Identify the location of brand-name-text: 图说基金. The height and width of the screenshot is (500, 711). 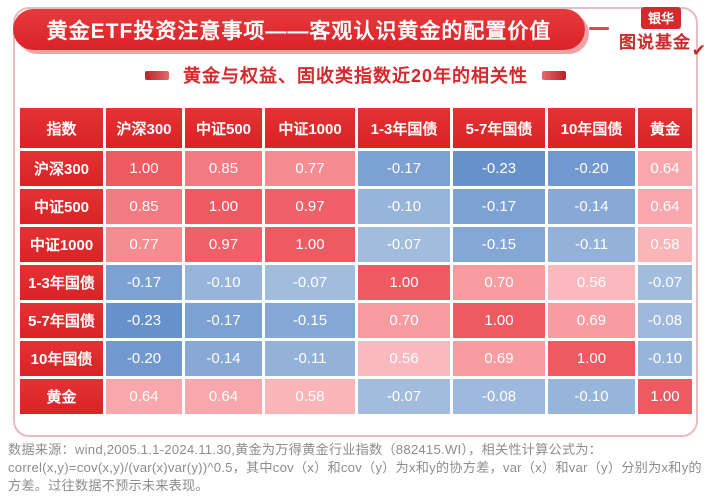
(655, 42).